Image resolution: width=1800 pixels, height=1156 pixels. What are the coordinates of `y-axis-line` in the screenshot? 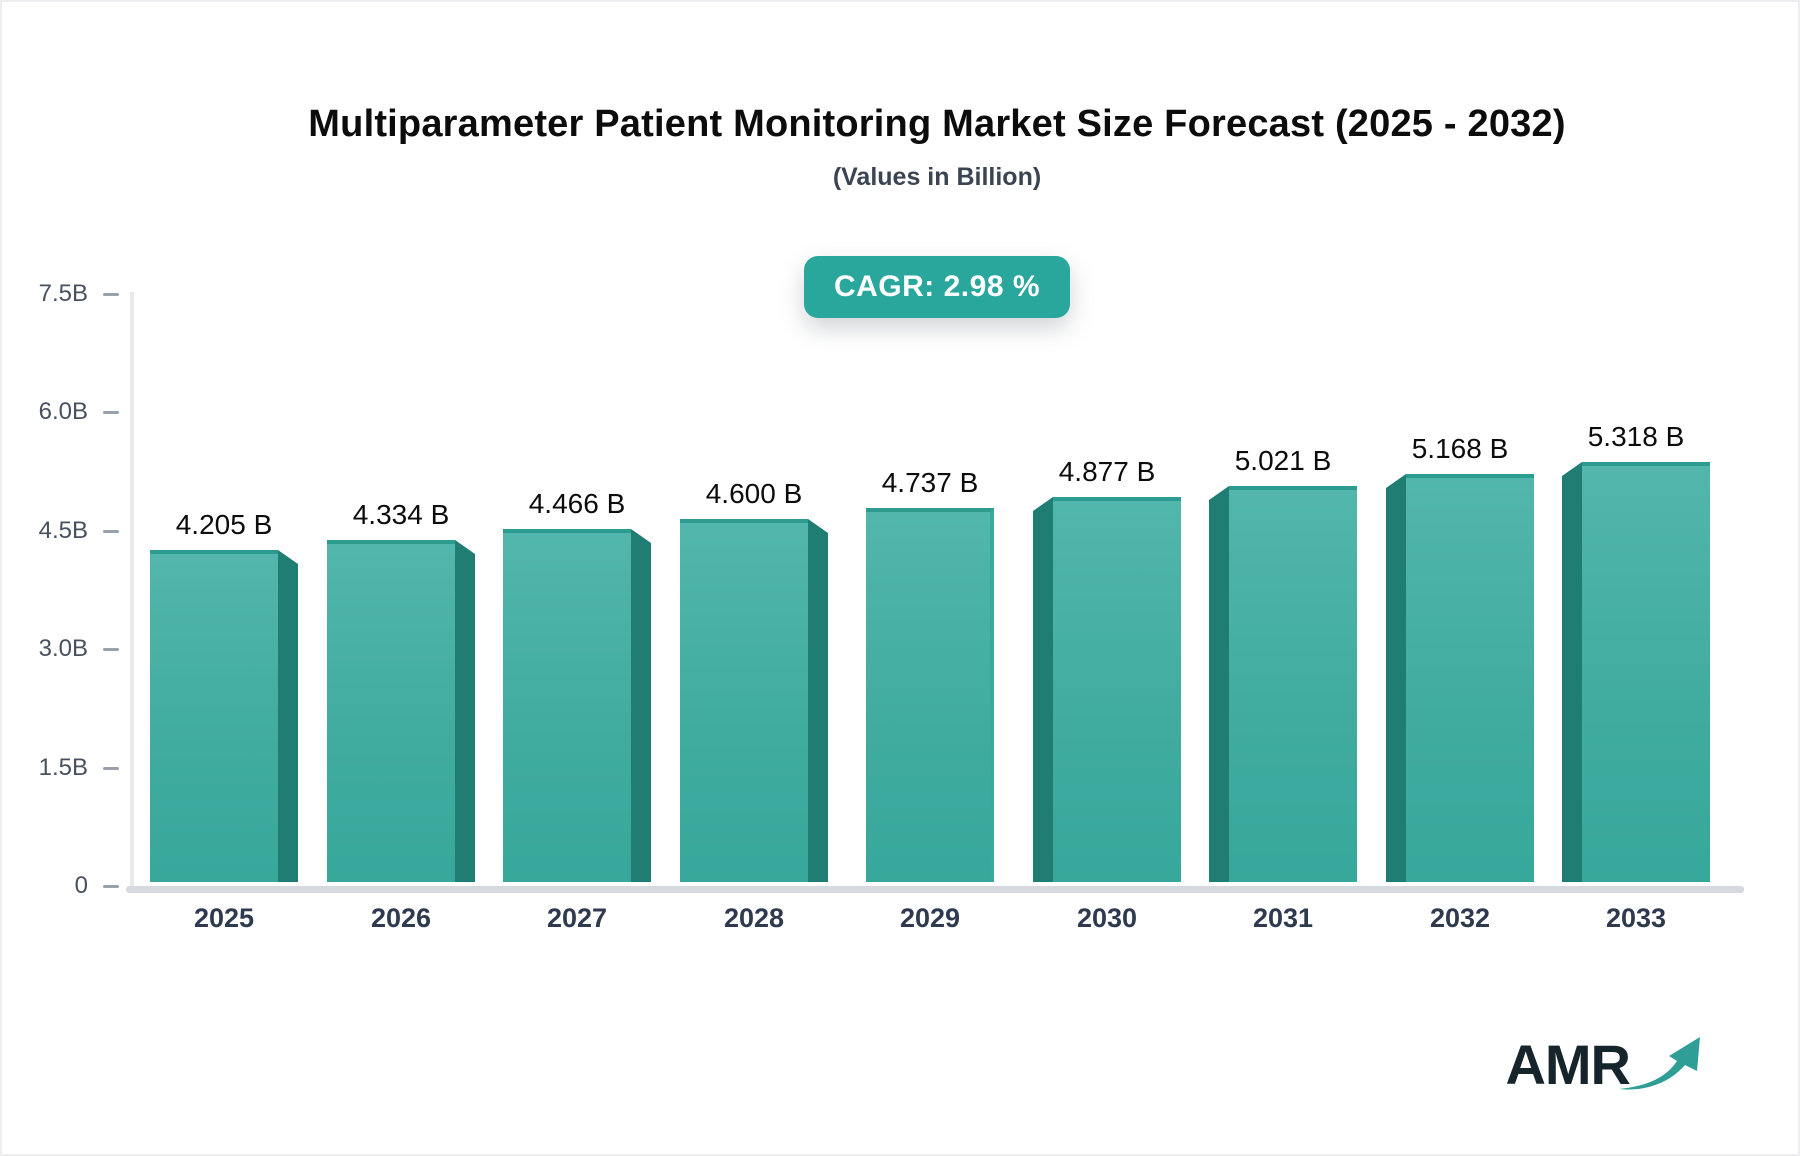 It's located at (132, 590).